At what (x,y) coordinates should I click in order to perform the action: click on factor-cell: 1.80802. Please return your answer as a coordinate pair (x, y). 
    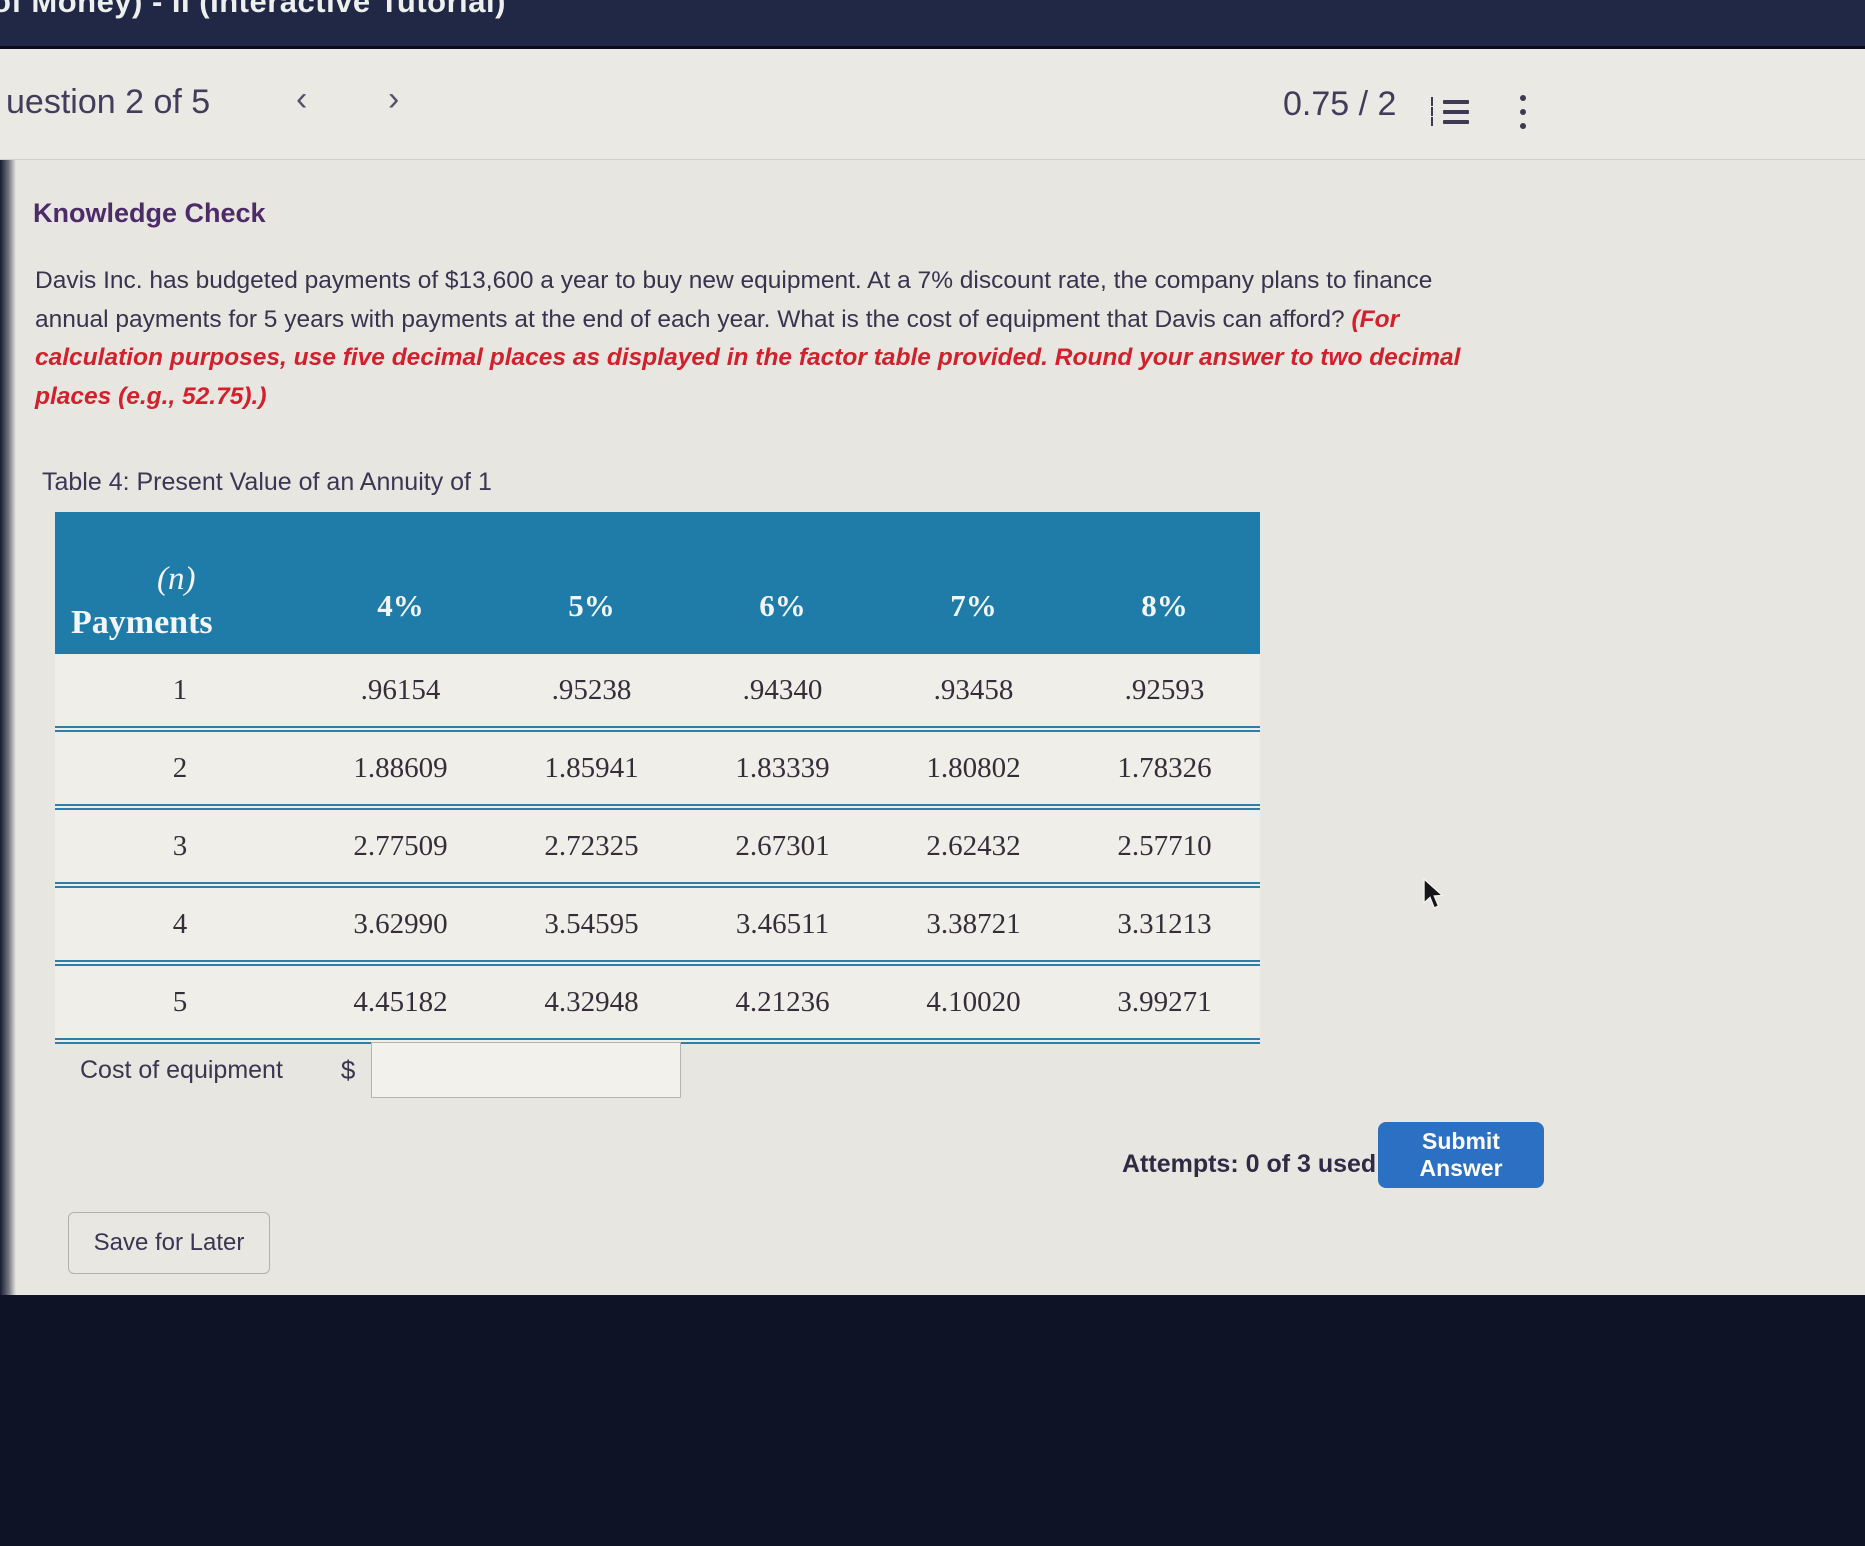
    Looking at the image, I should click on (973, 767).